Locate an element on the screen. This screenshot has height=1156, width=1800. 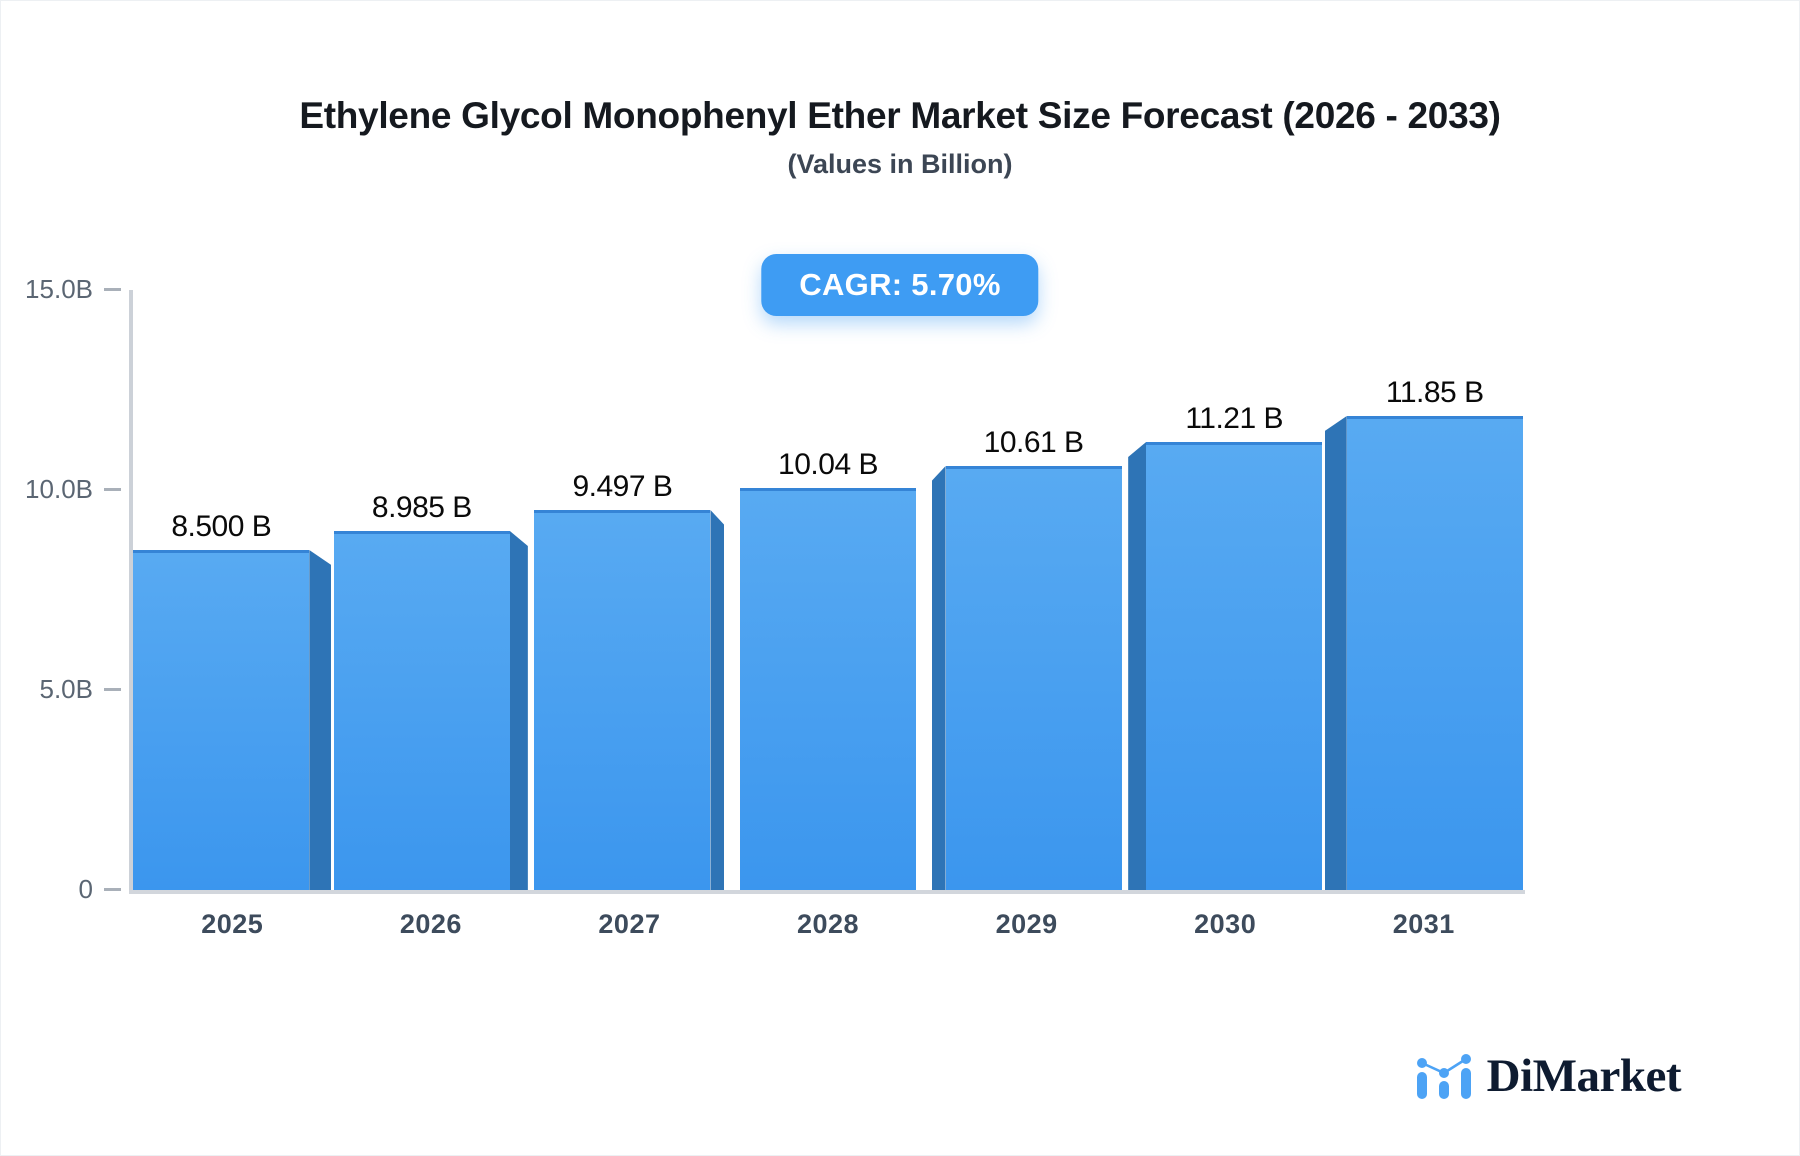
chart-subtitle: (Values in Billion) is located at coordinates (900, 164).